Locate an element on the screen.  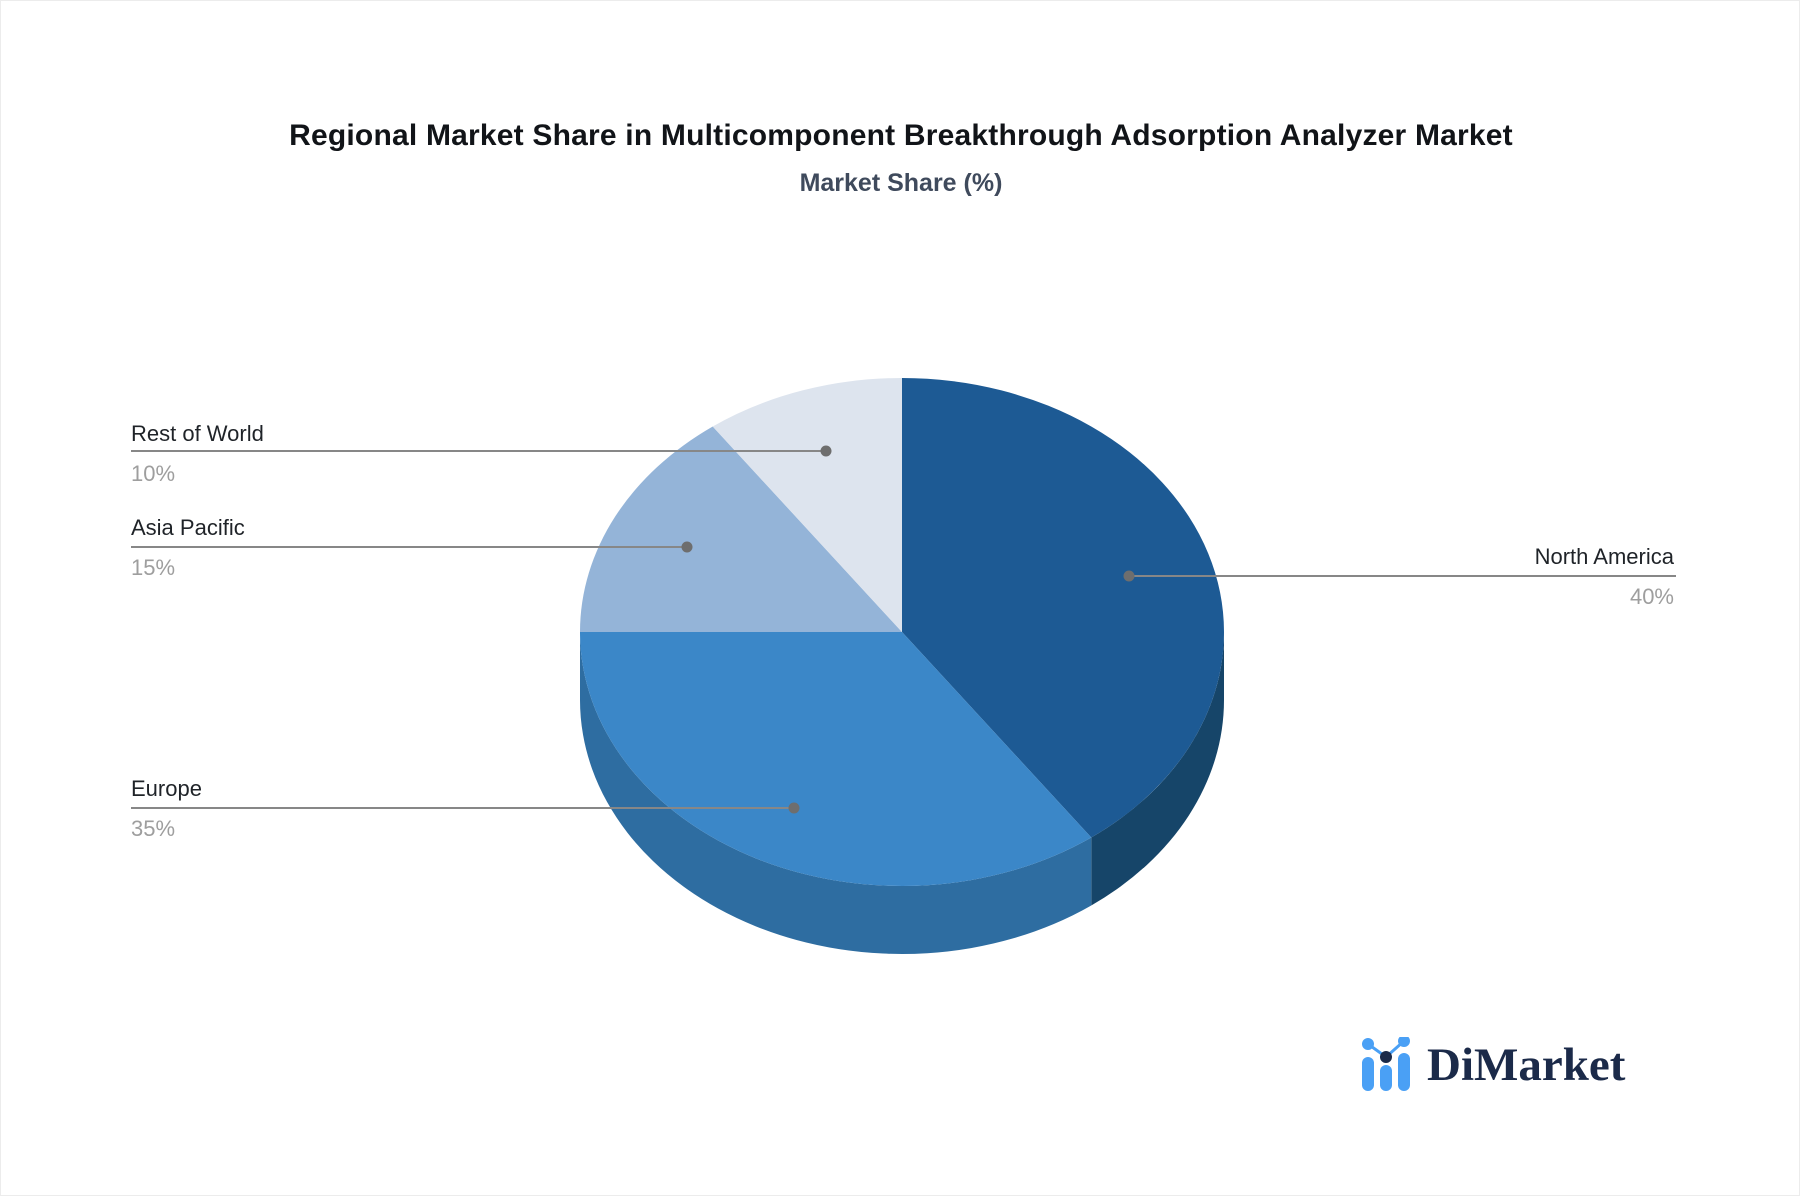
pie-slice-europe is located at coordinates (836, 759).